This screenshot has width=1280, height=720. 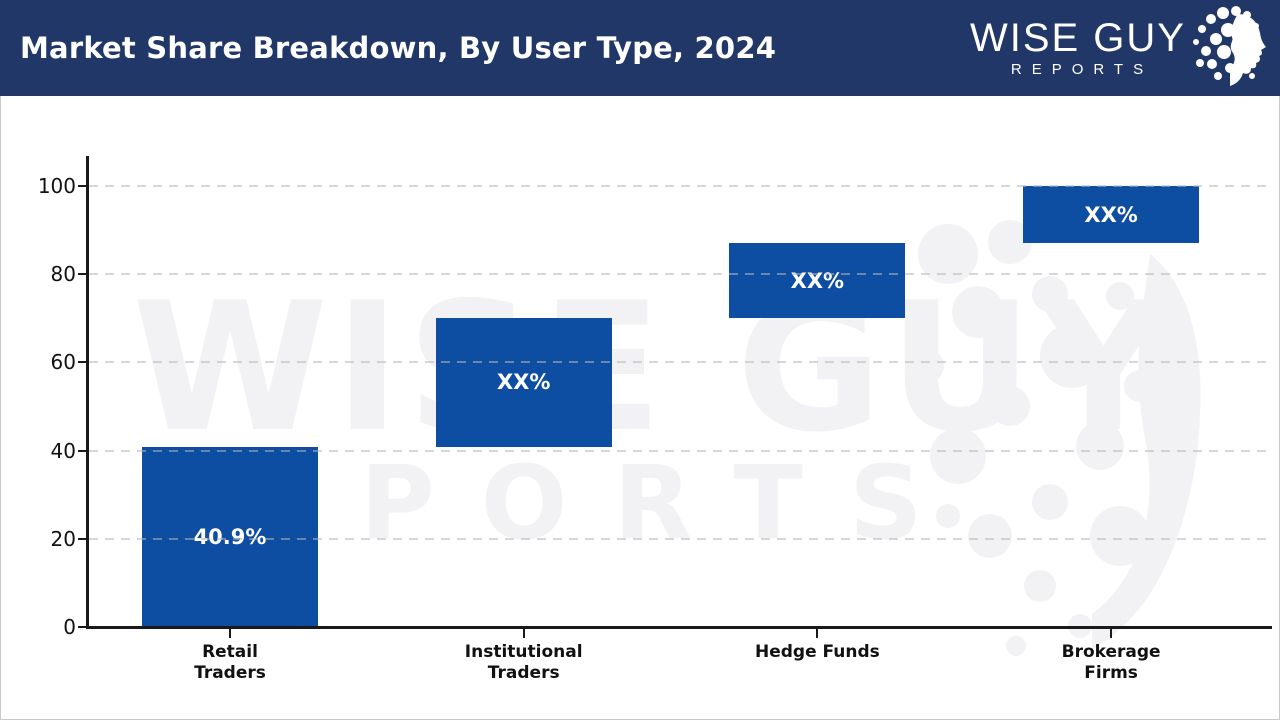 I want to click on watermark-dotted-head-icon, so click(x=1056, y=438).